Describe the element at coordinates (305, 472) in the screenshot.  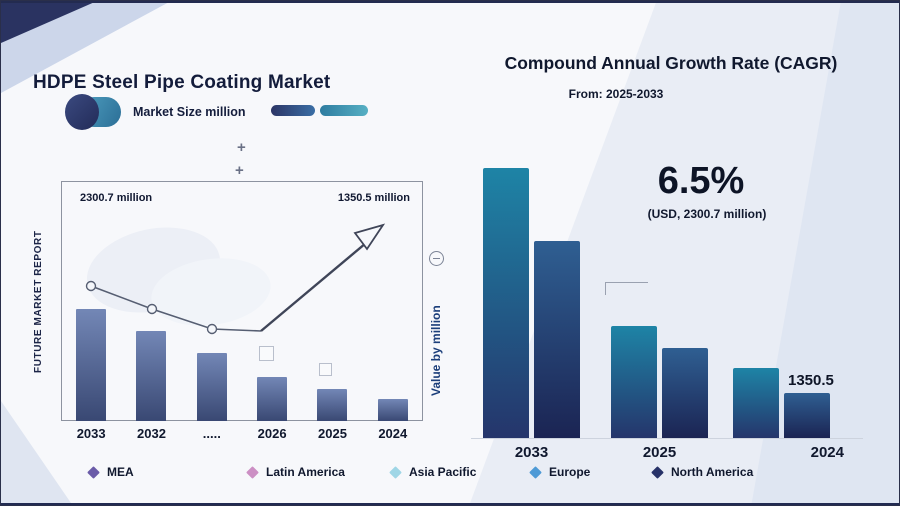
I see `region-label: Latin America` at that location.